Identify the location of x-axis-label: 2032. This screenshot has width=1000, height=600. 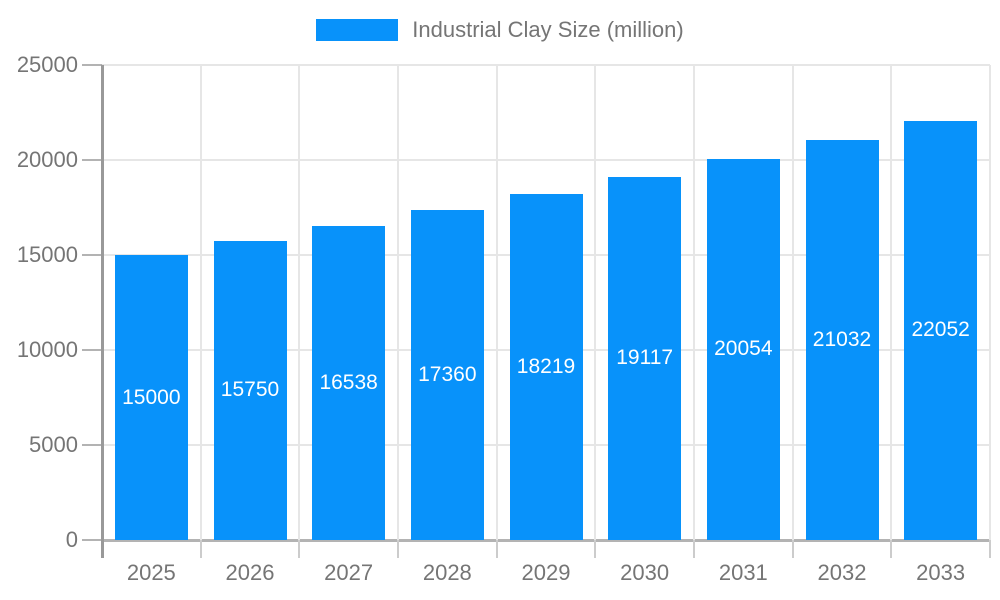
(842, 572).